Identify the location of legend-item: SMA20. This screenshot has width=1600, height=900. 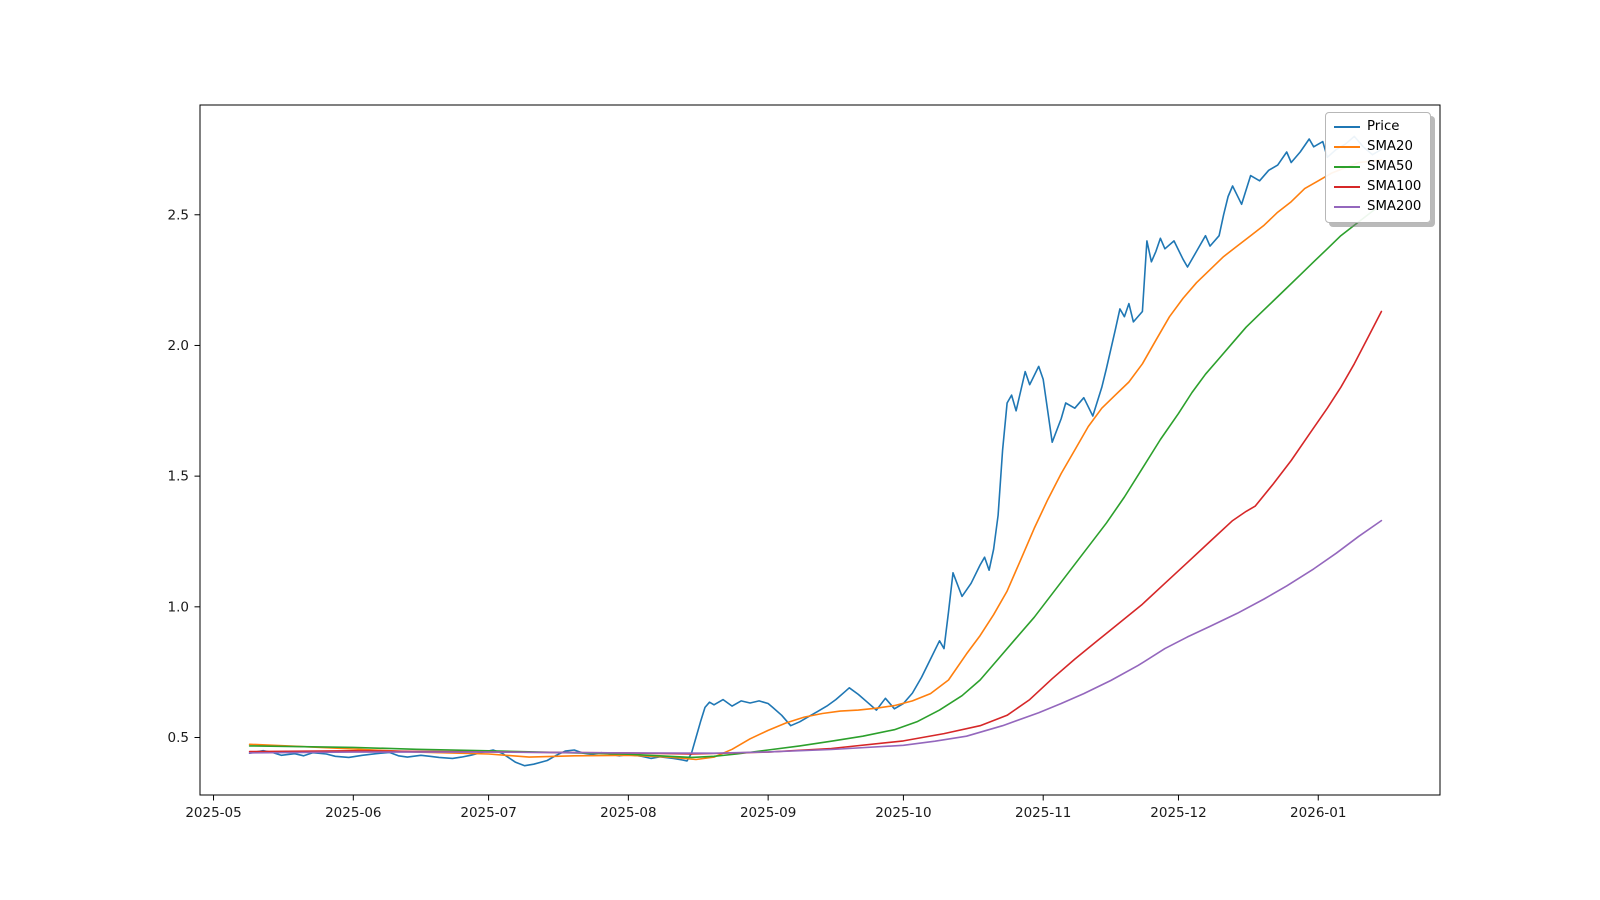
(1377, 147).